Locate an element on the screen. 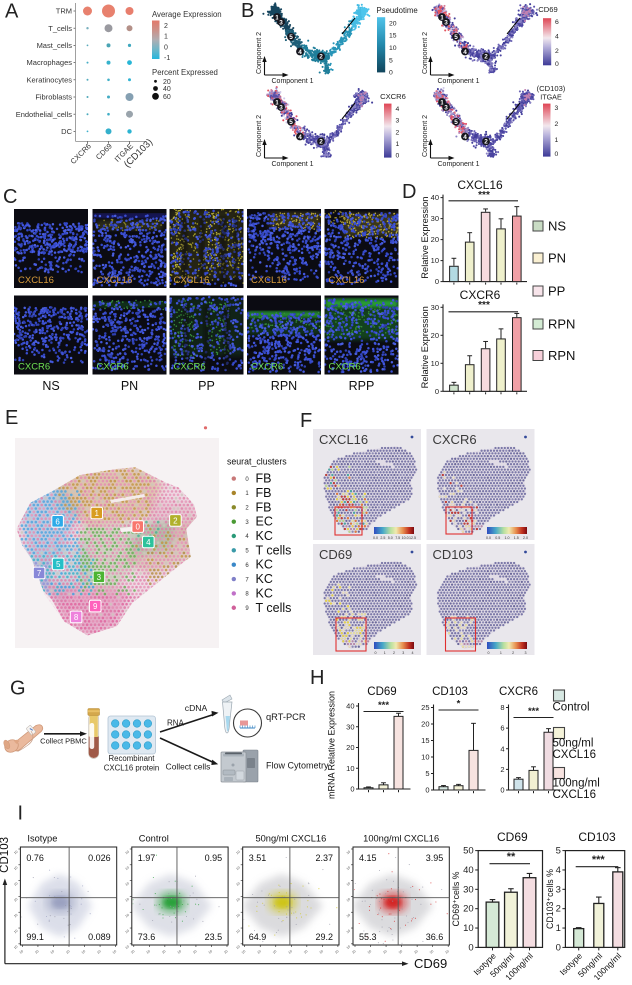  svg-text: Keratinocytes is located at coordinates (50, 79).